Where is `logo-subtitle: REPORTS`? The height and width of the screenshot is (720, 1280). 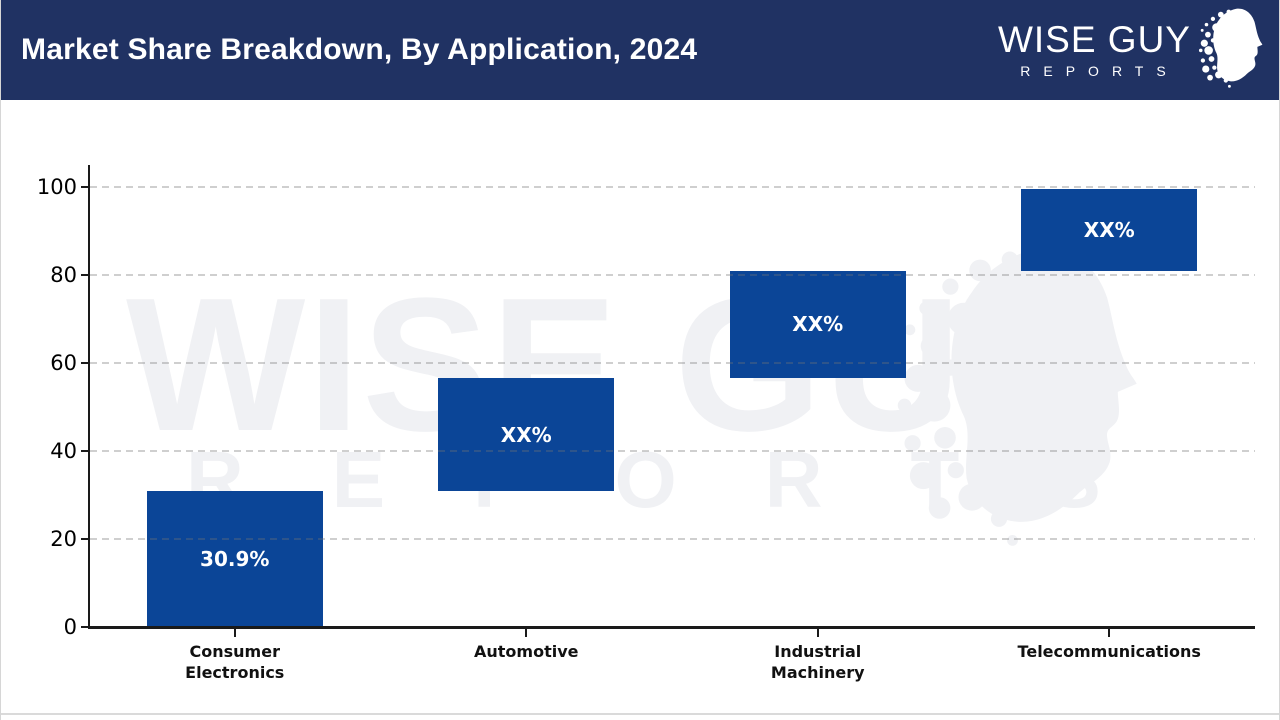
logo-subtitle: REPORTS is located at coordinates (1099, 70).